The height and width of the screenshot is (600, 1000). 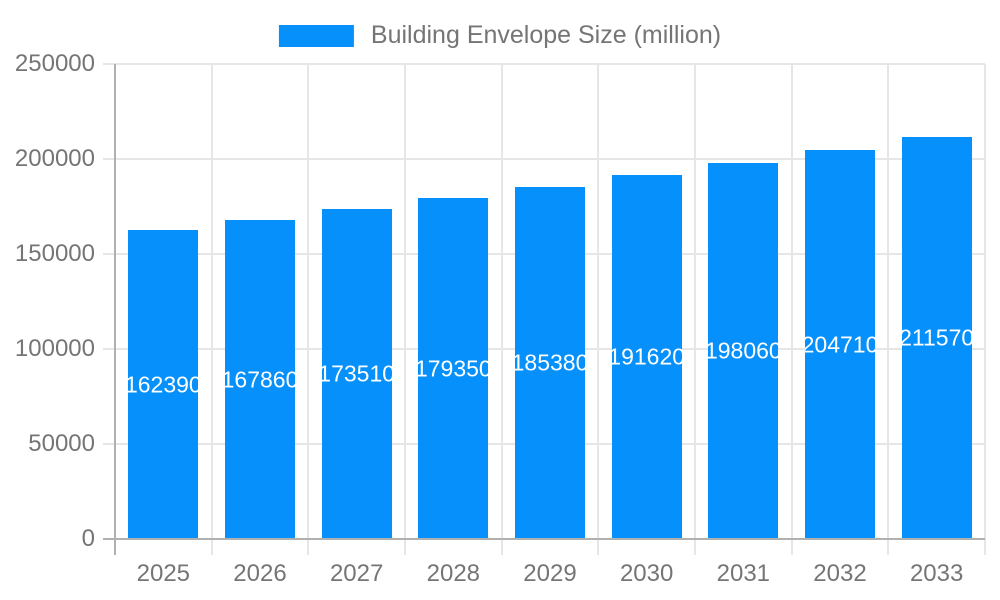 What do you see at coordinates (54, 253) in the screenshot?
I see `y-axis-tick-label: 150000` at bounding box center [54, 253].